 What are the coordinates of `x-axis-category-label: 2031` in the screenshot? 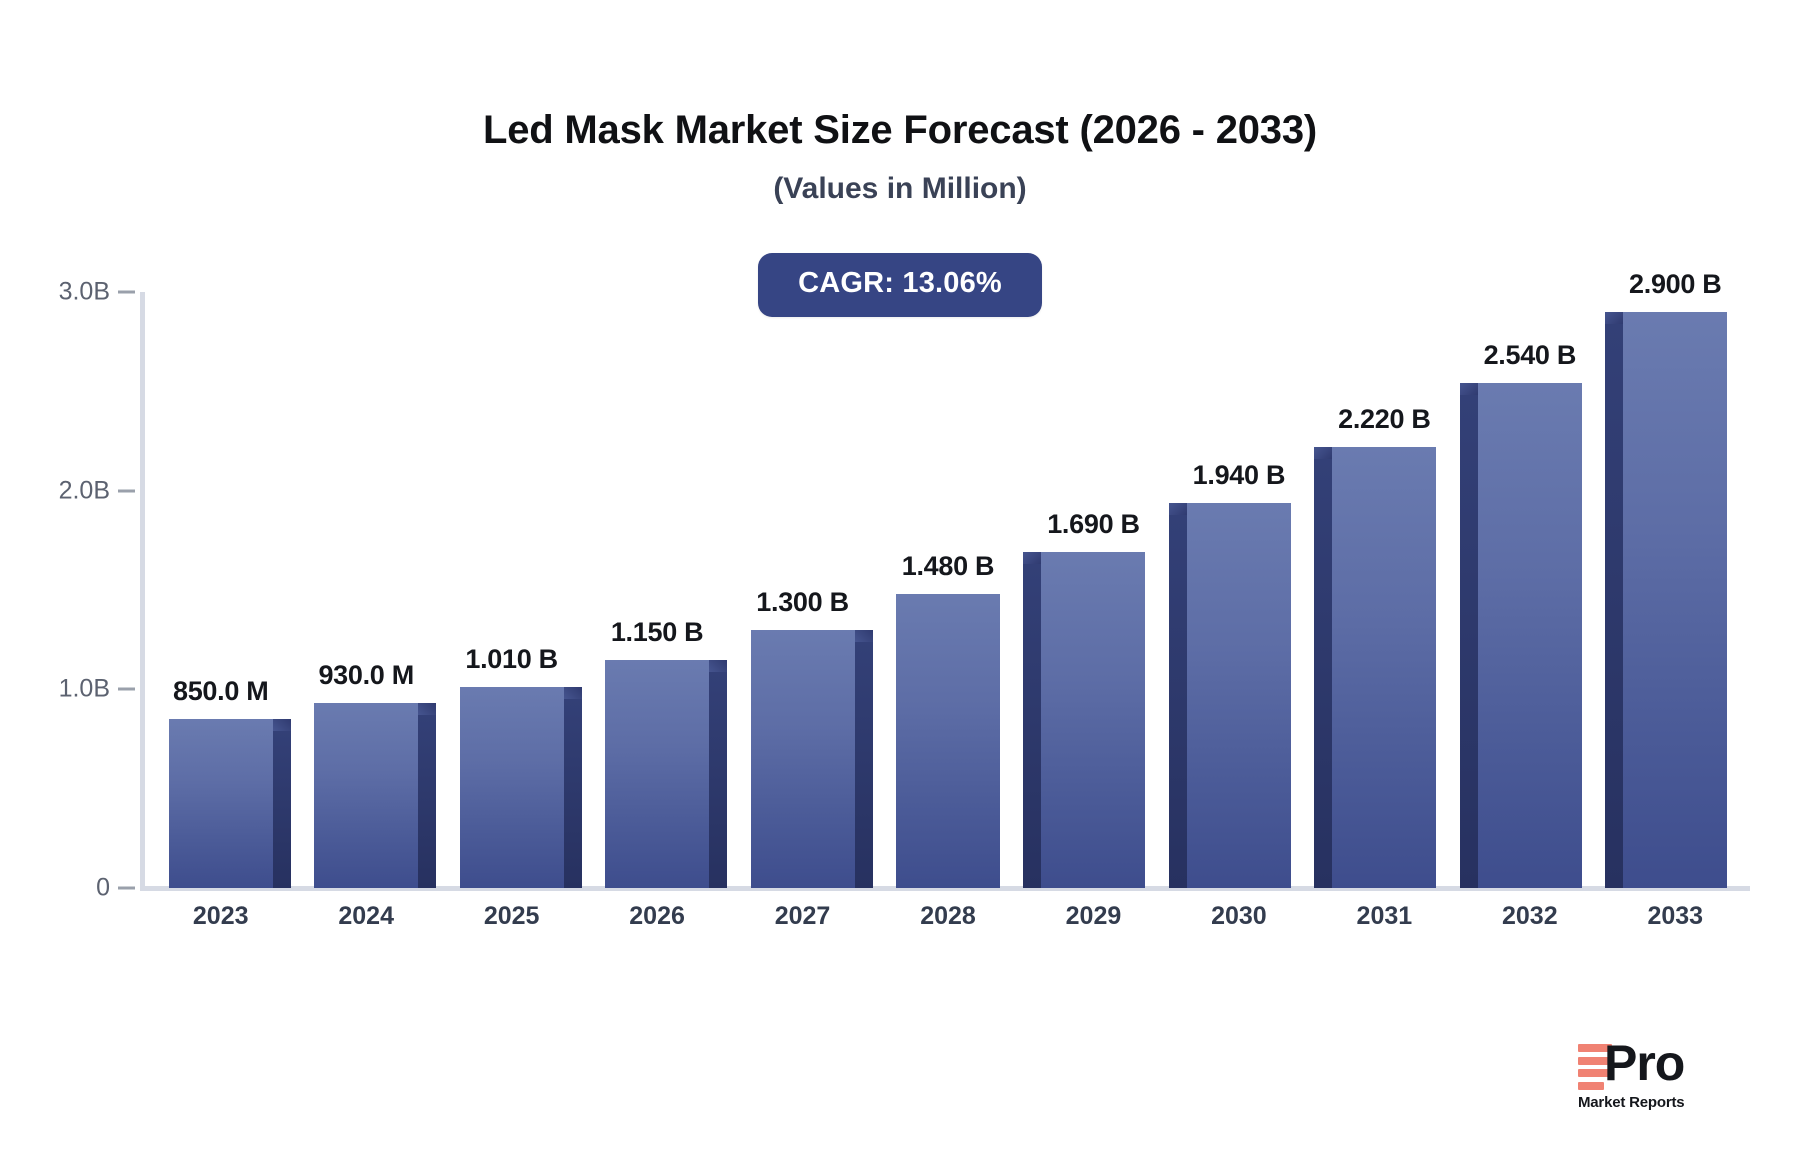 It's located at (1384, 916).